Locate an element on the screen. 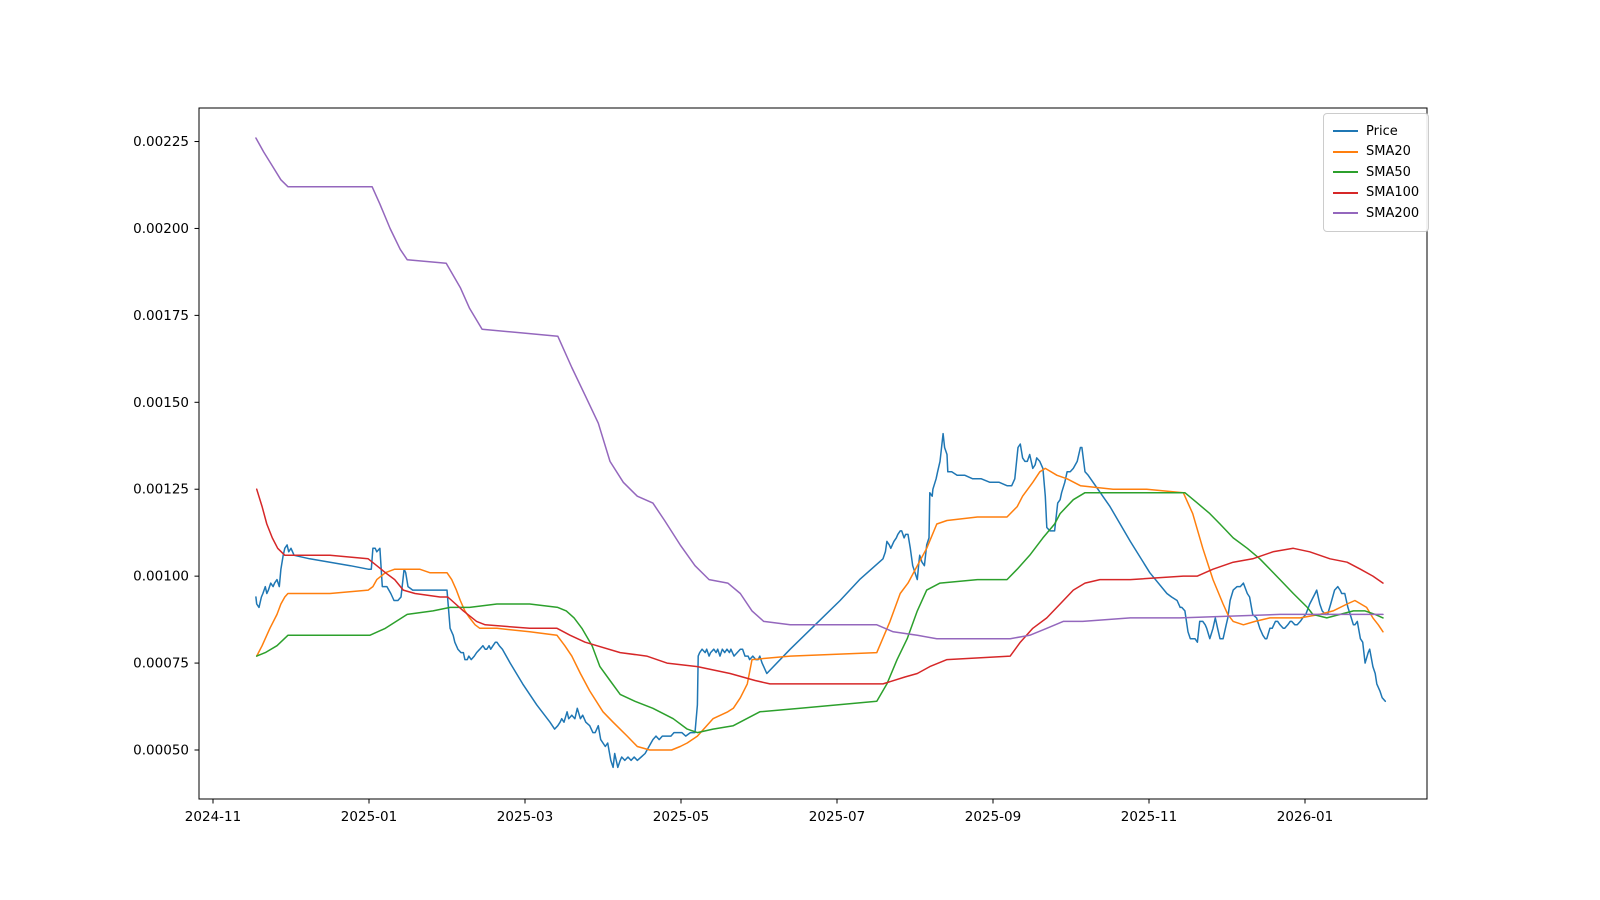 The height and width of the screenshot is (900, 1600). y-axis-tick-label: 0.00100 is located at coordinates (161, 577).